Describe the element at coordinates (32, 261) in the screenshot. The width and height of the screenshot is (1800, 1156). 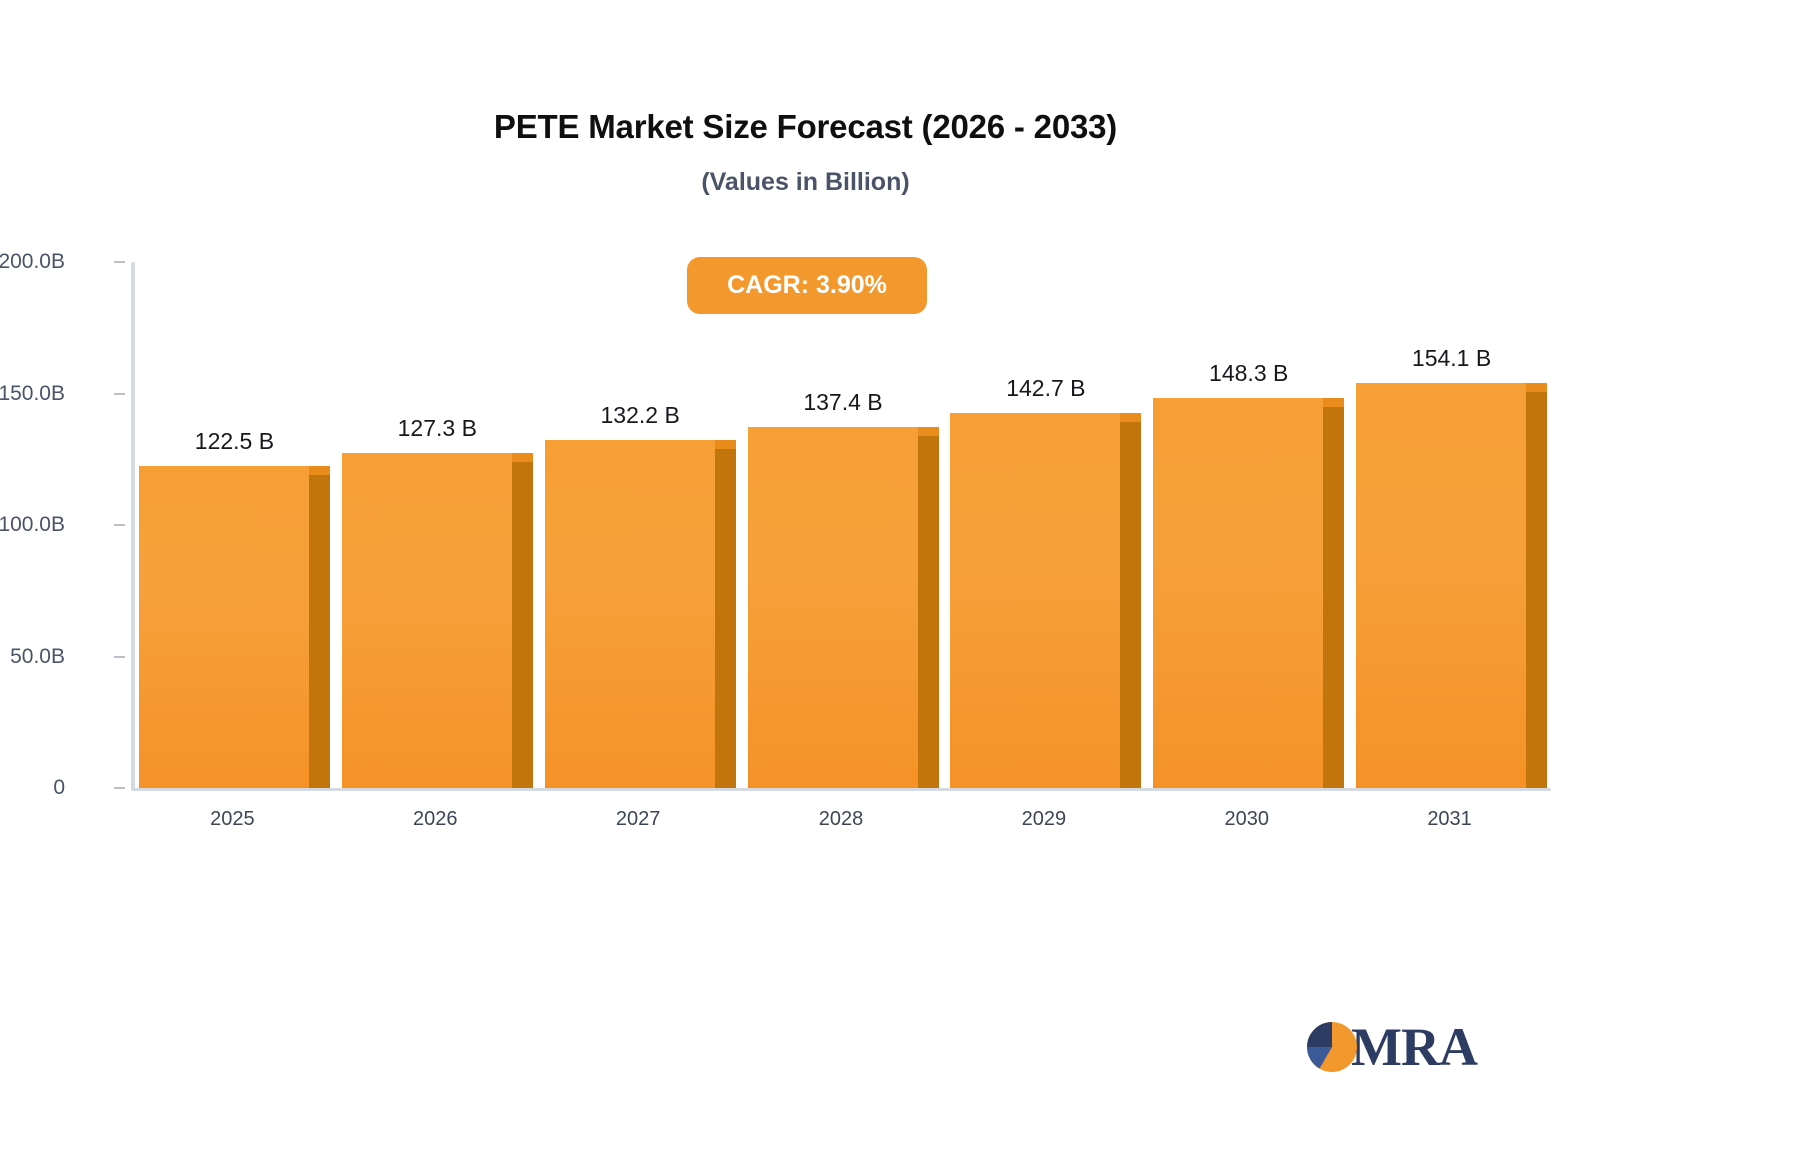
I see `y-axis-tick-label: 200.0B` at that location.